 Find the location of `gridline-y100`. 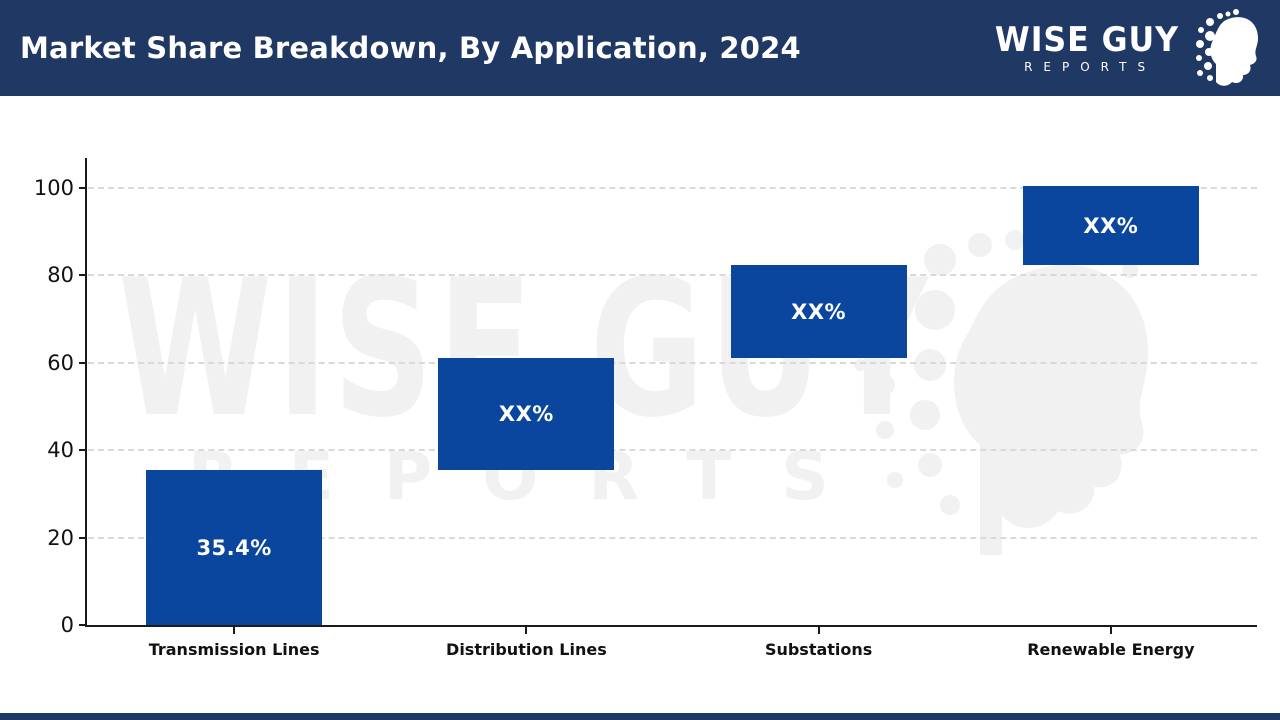

gridline-y100 is located at coordinates (672, 187).